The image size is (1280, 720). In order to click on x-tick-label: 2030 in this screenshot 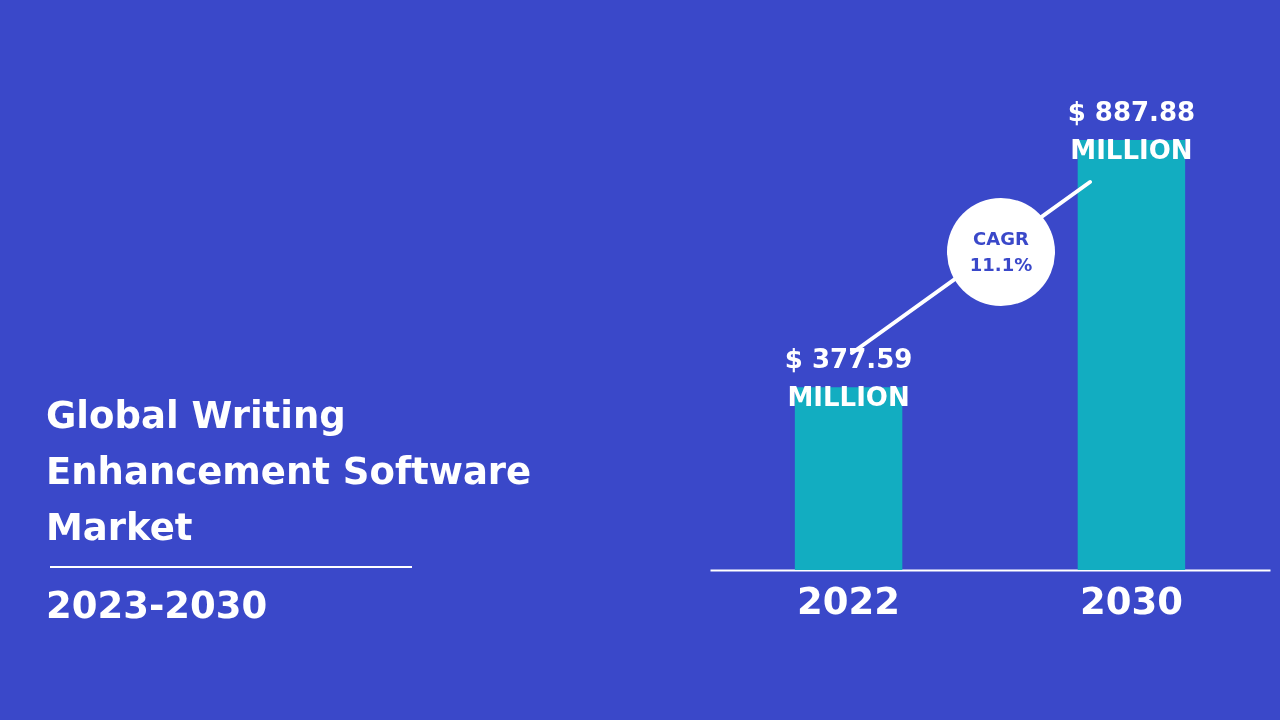, I will do `click(1131, 601)`.